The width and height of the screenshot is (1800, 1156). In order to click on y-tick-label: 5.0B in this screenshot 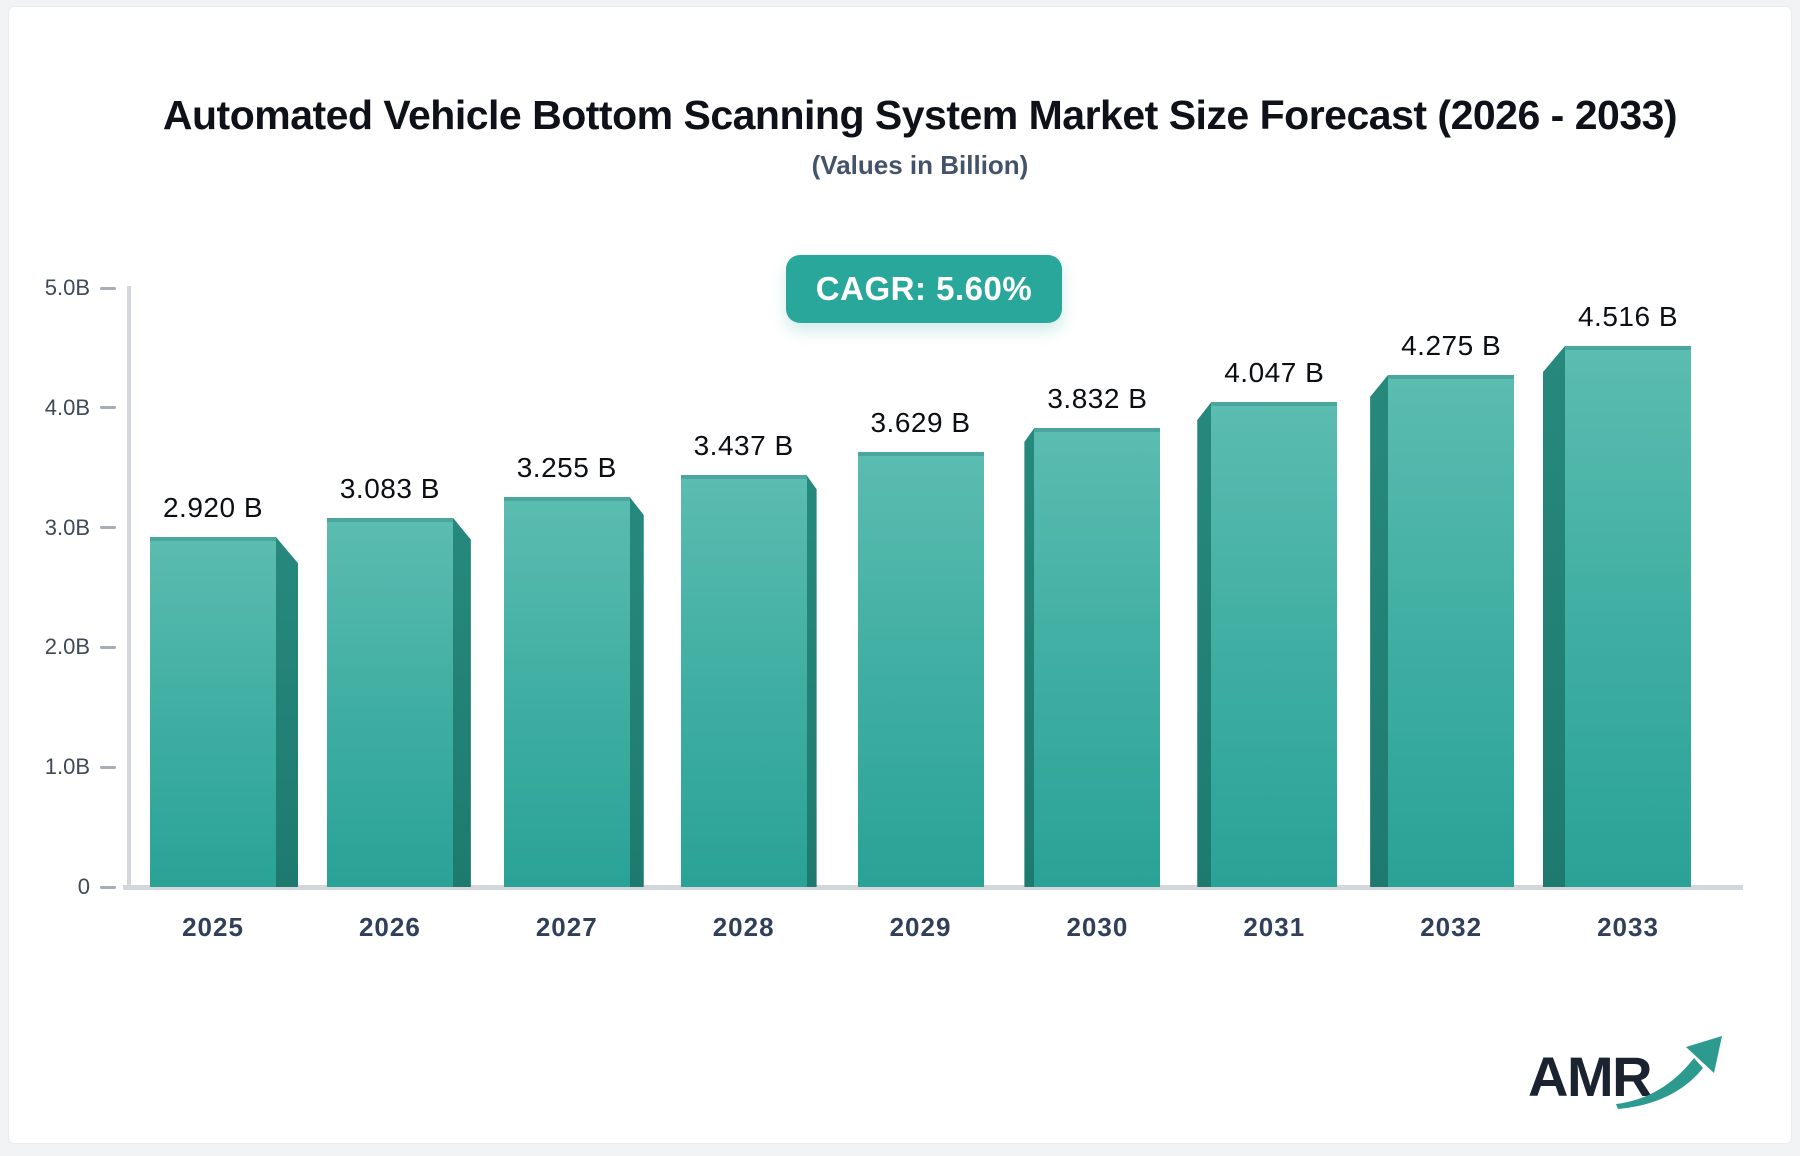, I will do `click(67, 287)`.